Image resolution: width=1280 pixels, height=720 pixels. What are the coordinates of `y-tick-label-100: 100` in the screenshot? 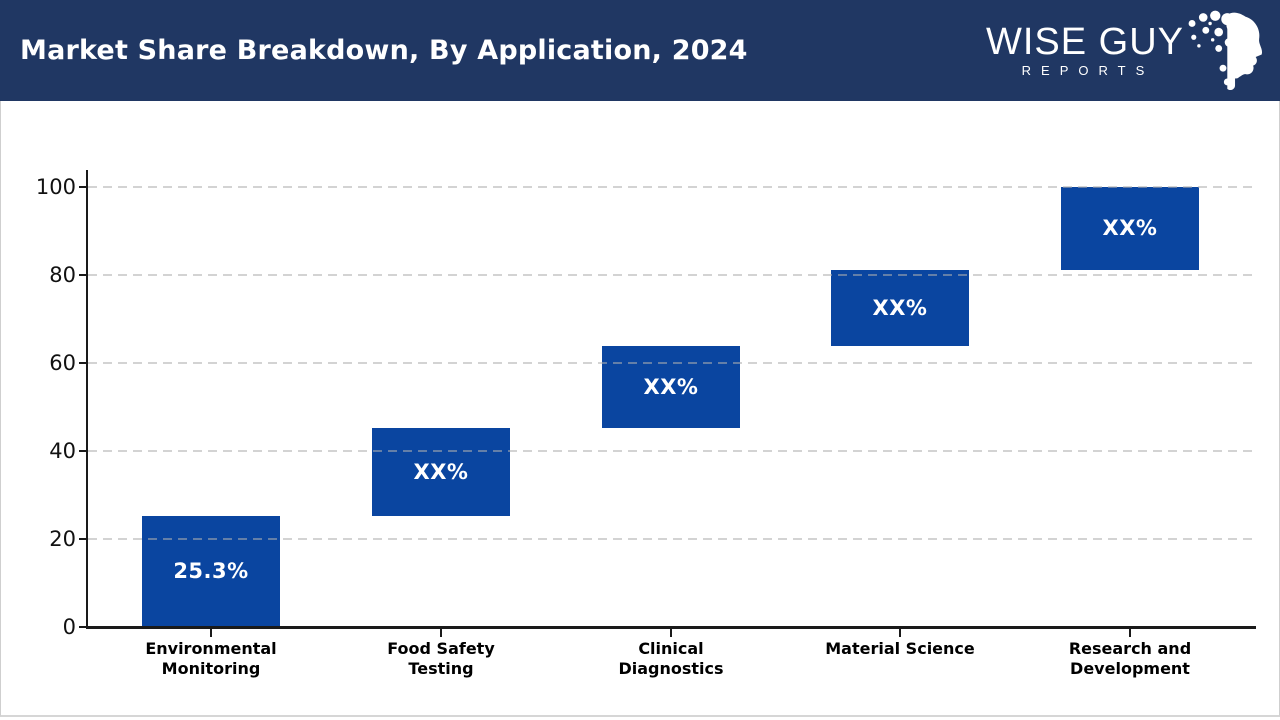 It's located at (55, 187).